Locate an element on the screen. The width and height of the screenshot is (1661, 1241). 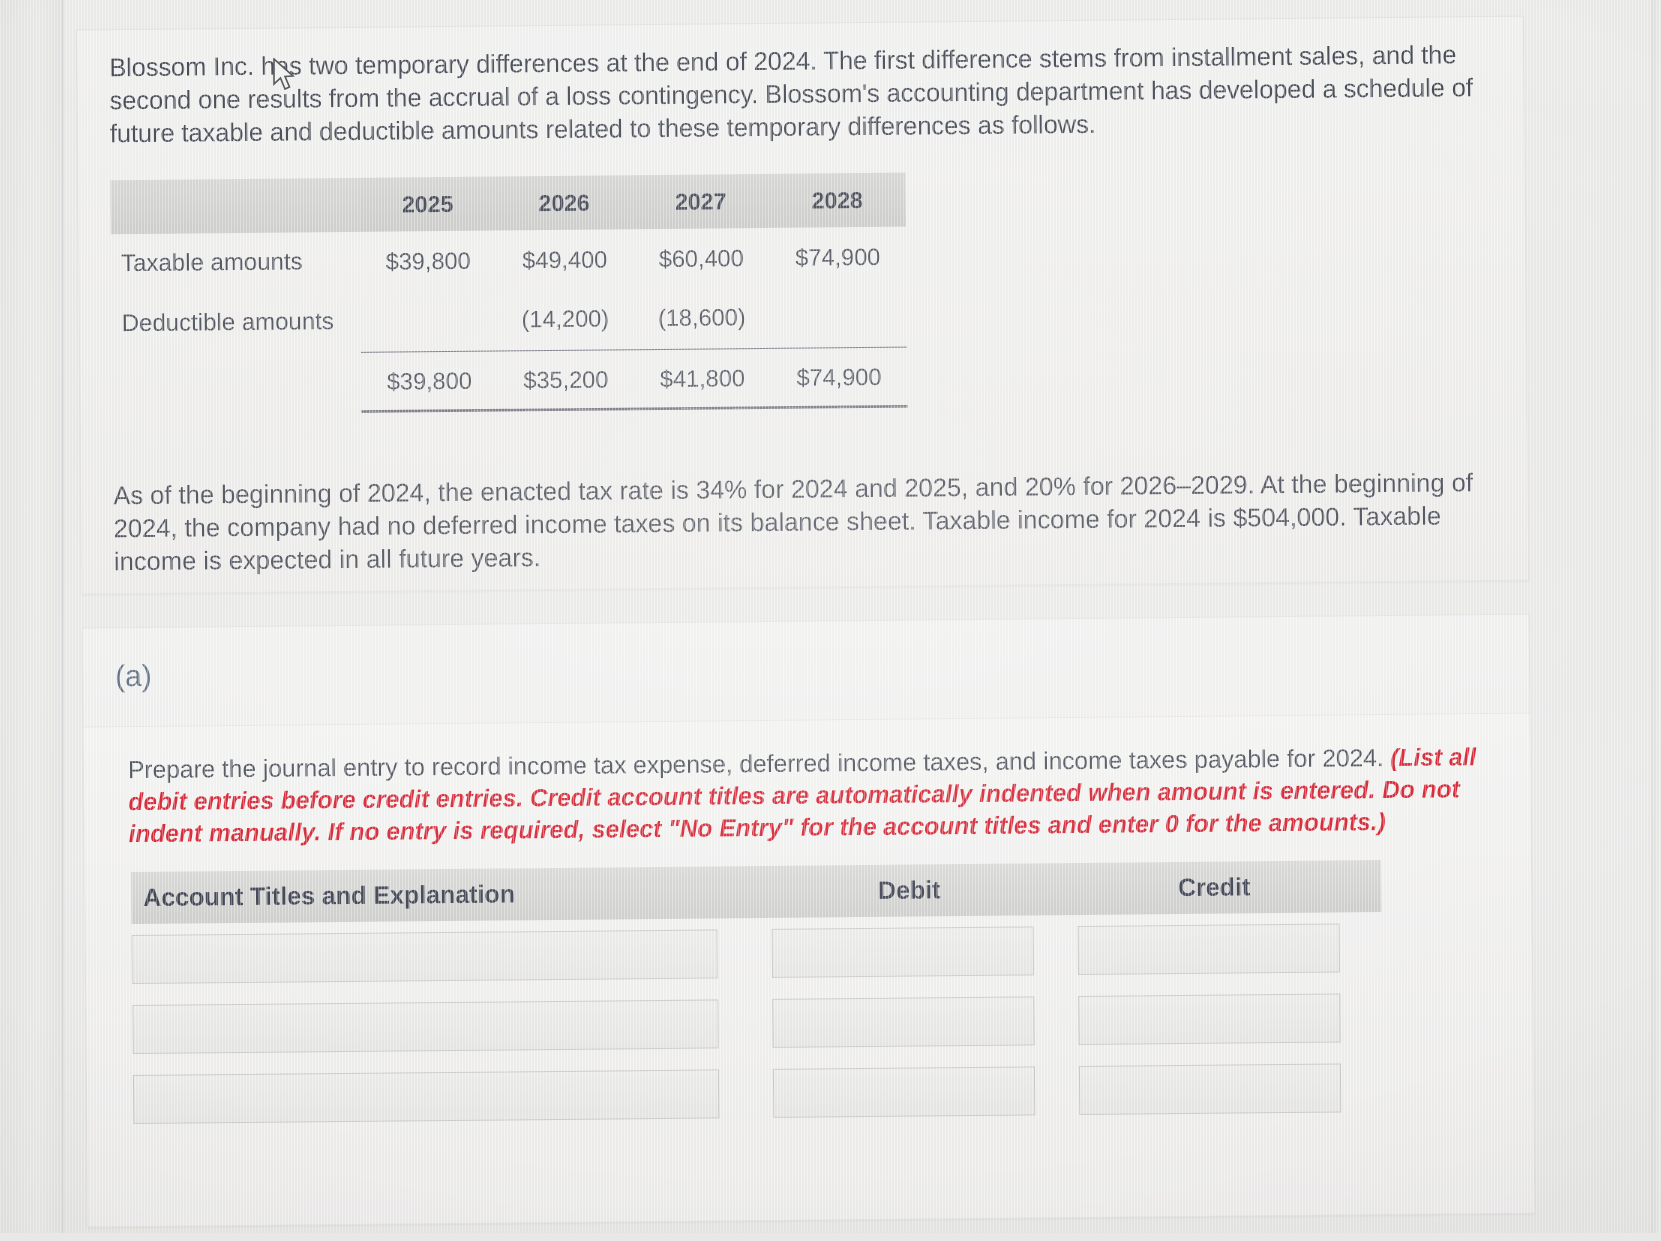
part-label: (a) is located at coordinates (133, 676).